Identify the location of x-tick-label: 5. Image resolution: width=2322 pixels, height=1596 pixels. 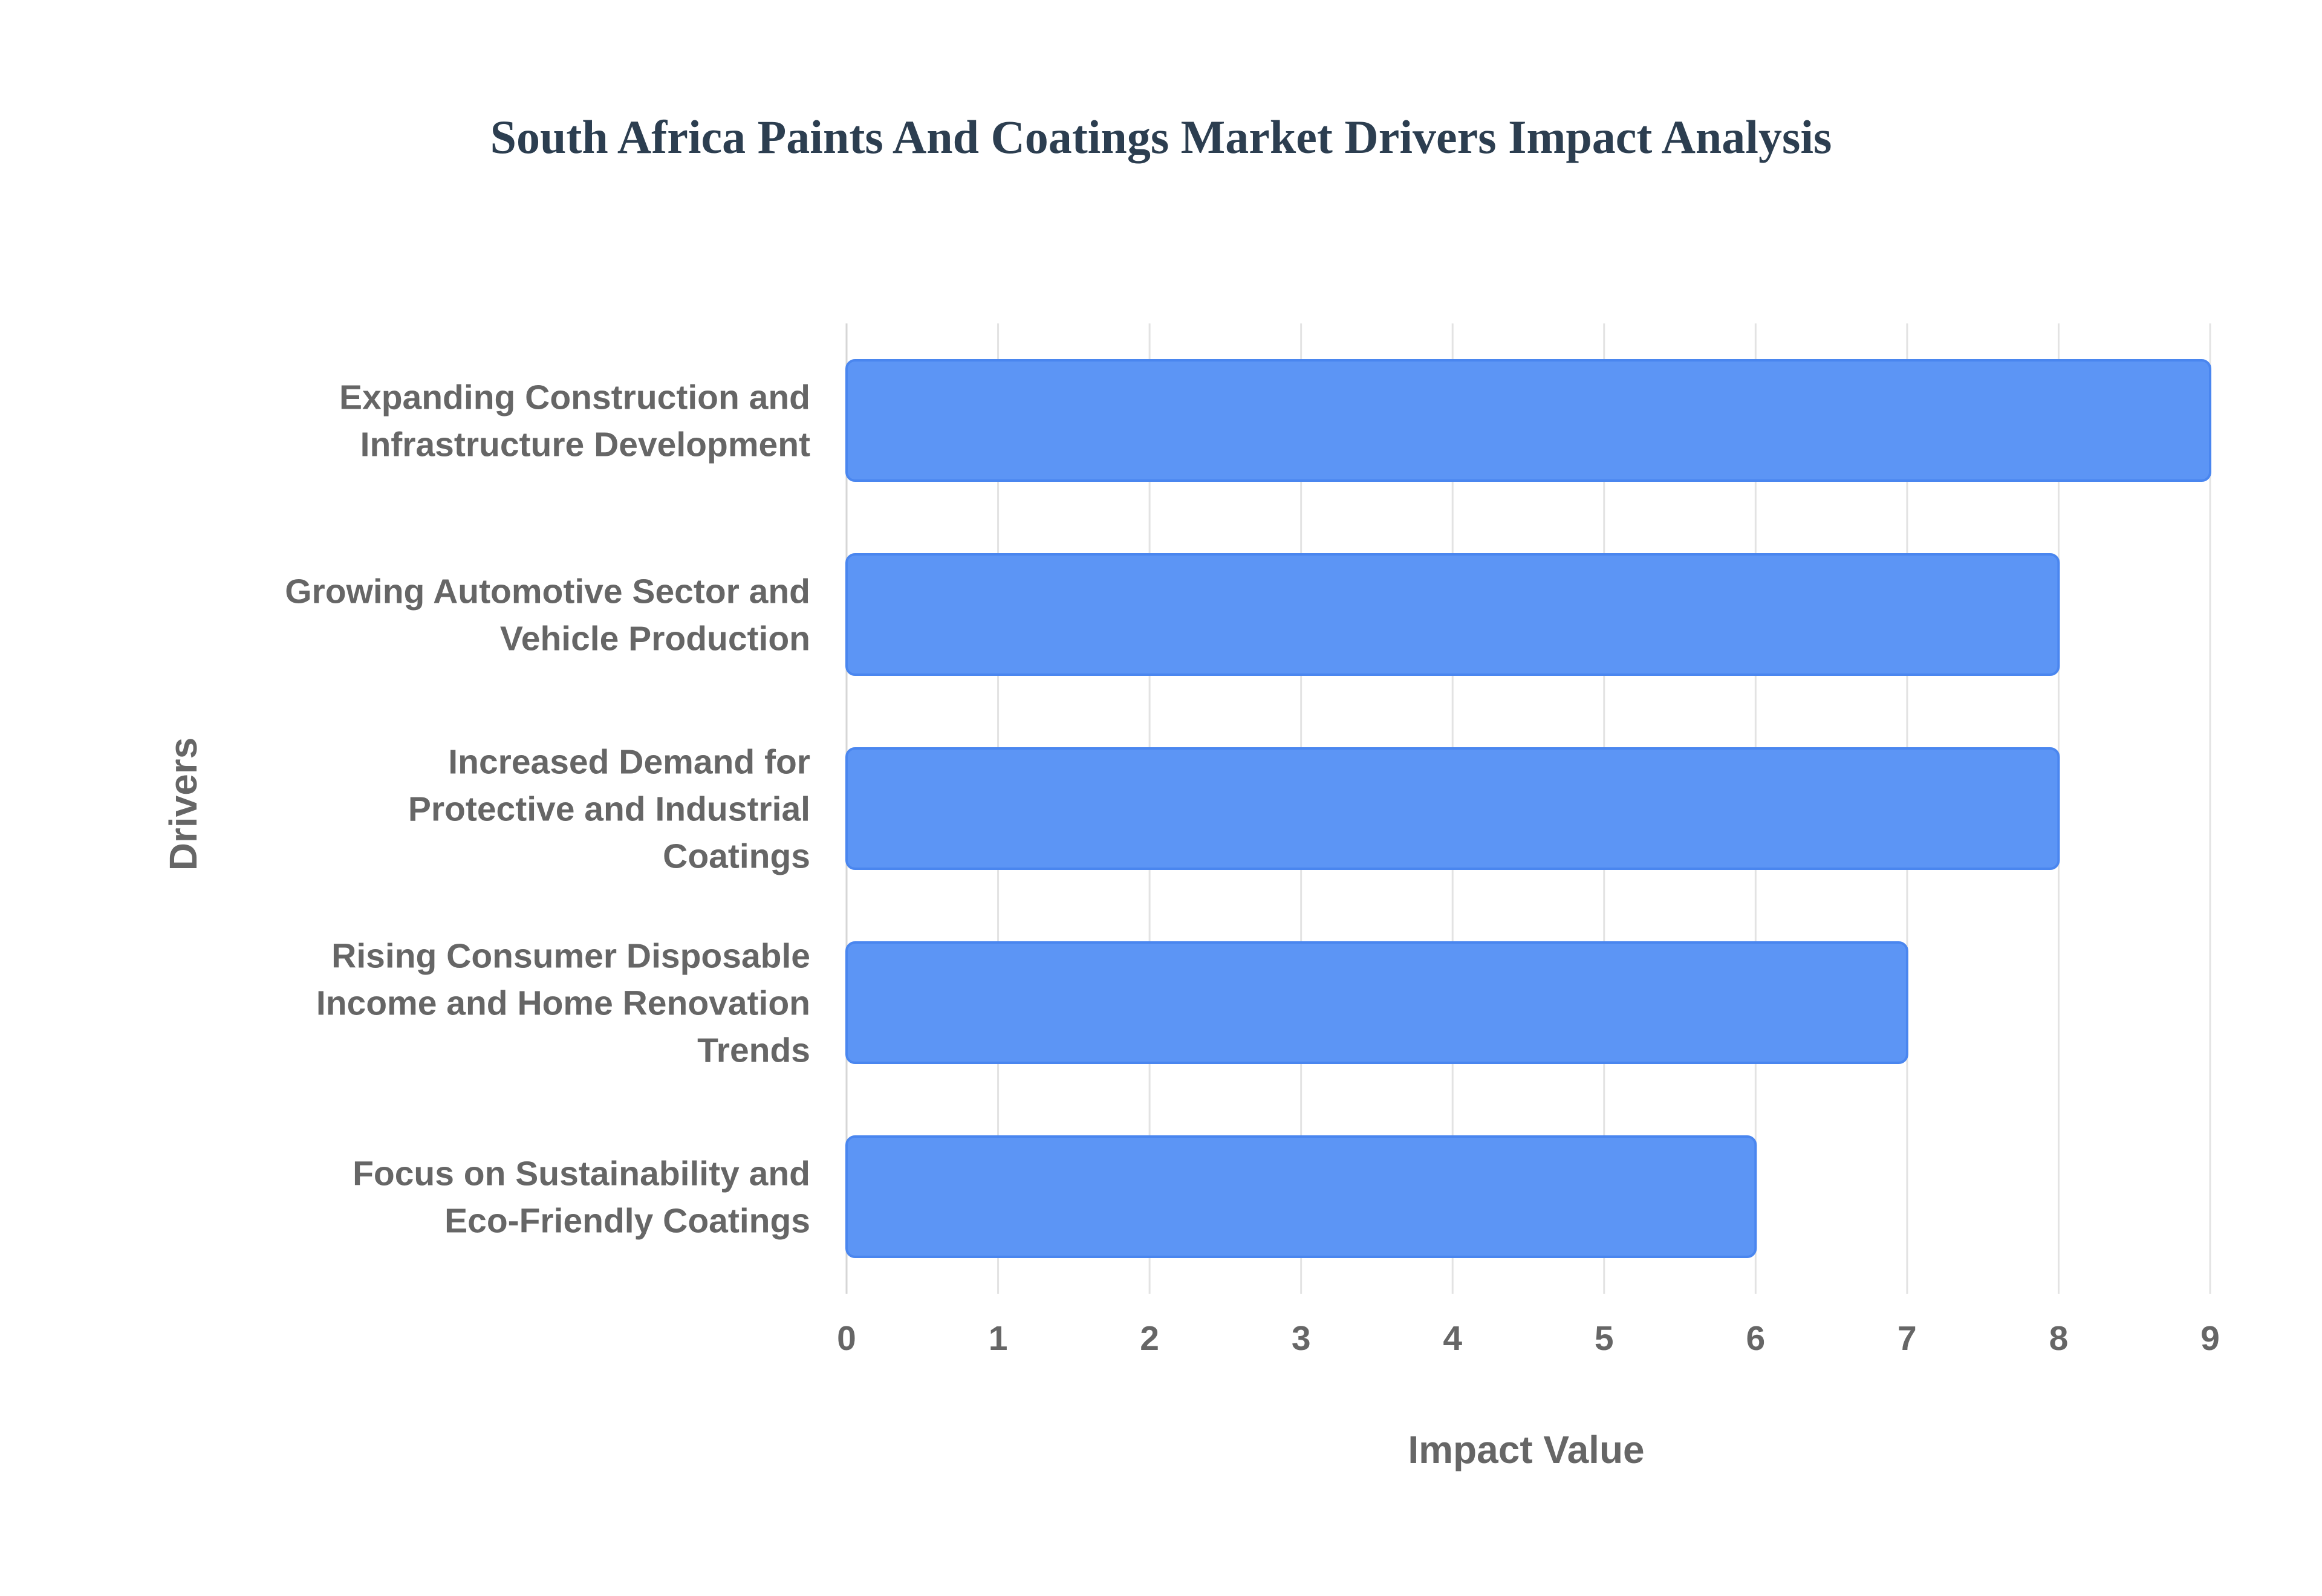
(1604, 1338).